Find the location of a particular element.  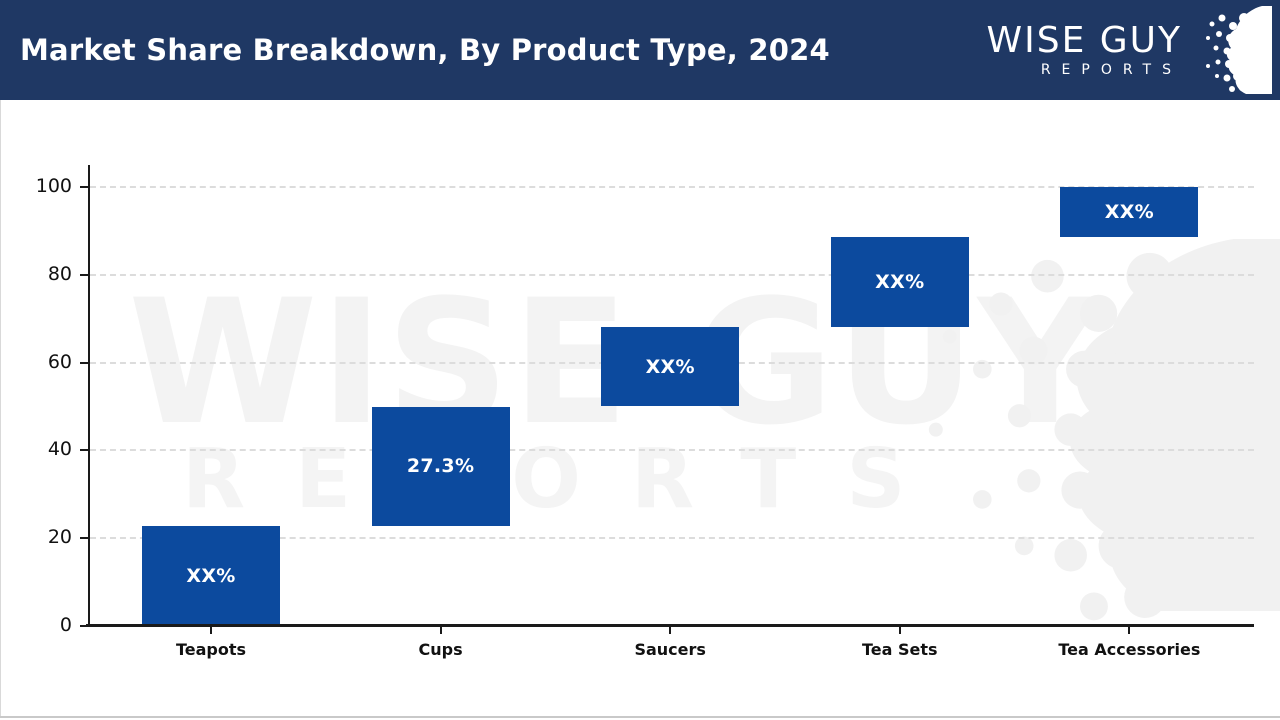

y-axis-line is located at coordinates (89, 396).